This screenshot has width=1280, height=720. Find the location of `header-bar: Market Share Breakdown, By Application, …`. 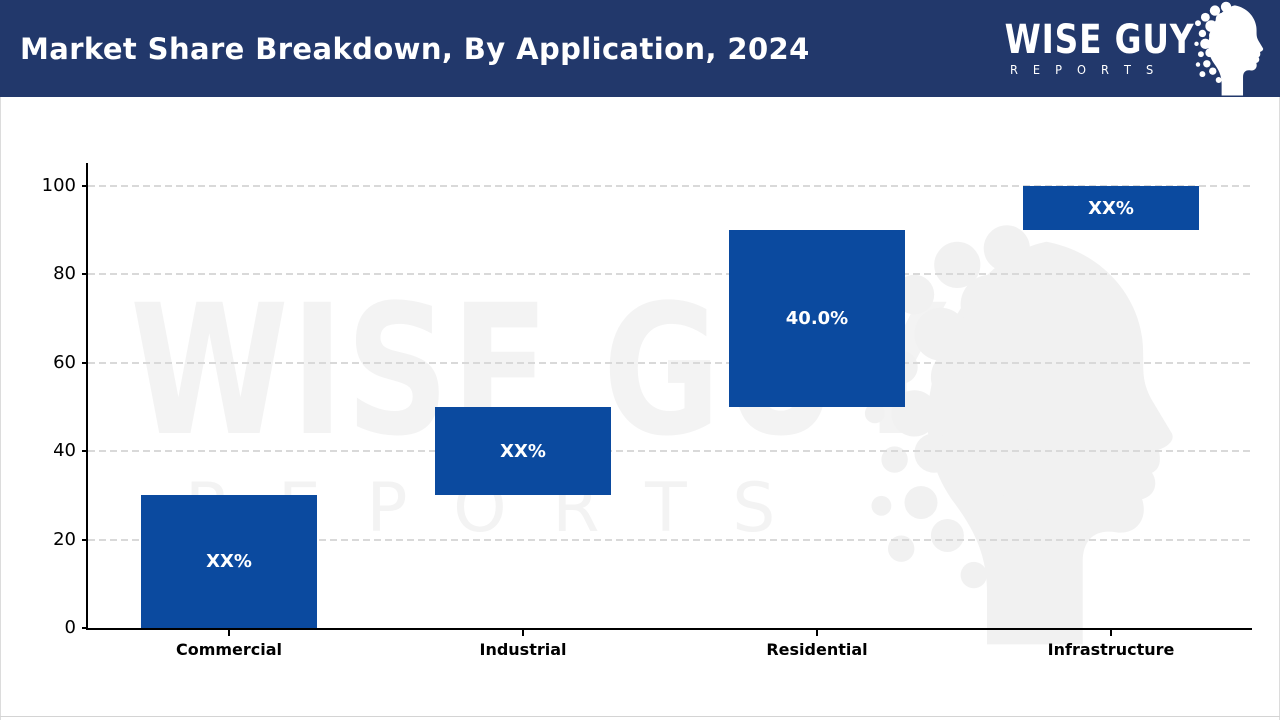

header-bar: Market Share Breakdown, By Application, … is located at coordinates (640, 48).